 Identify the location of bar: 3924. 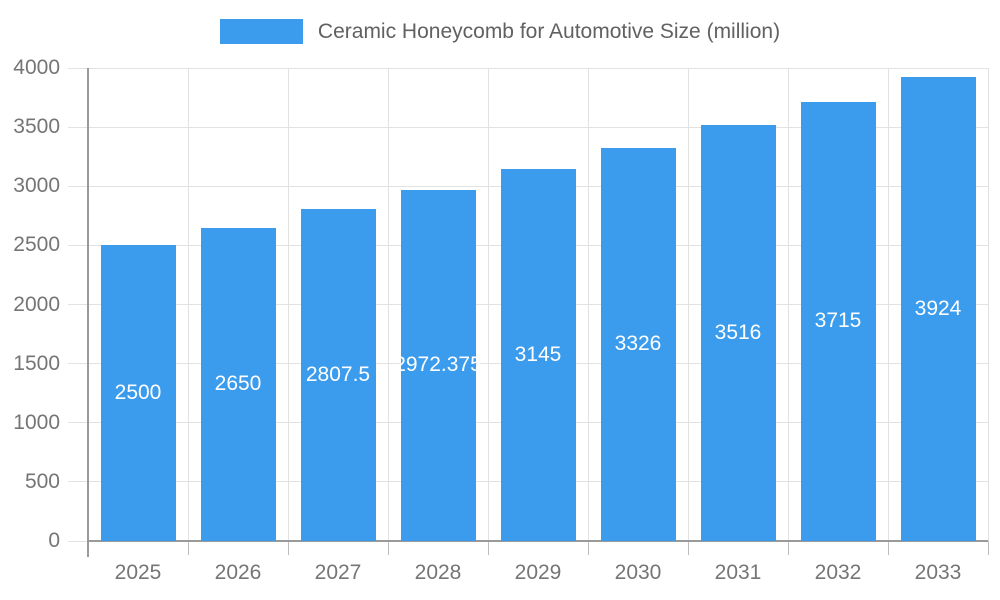
(938, 308).